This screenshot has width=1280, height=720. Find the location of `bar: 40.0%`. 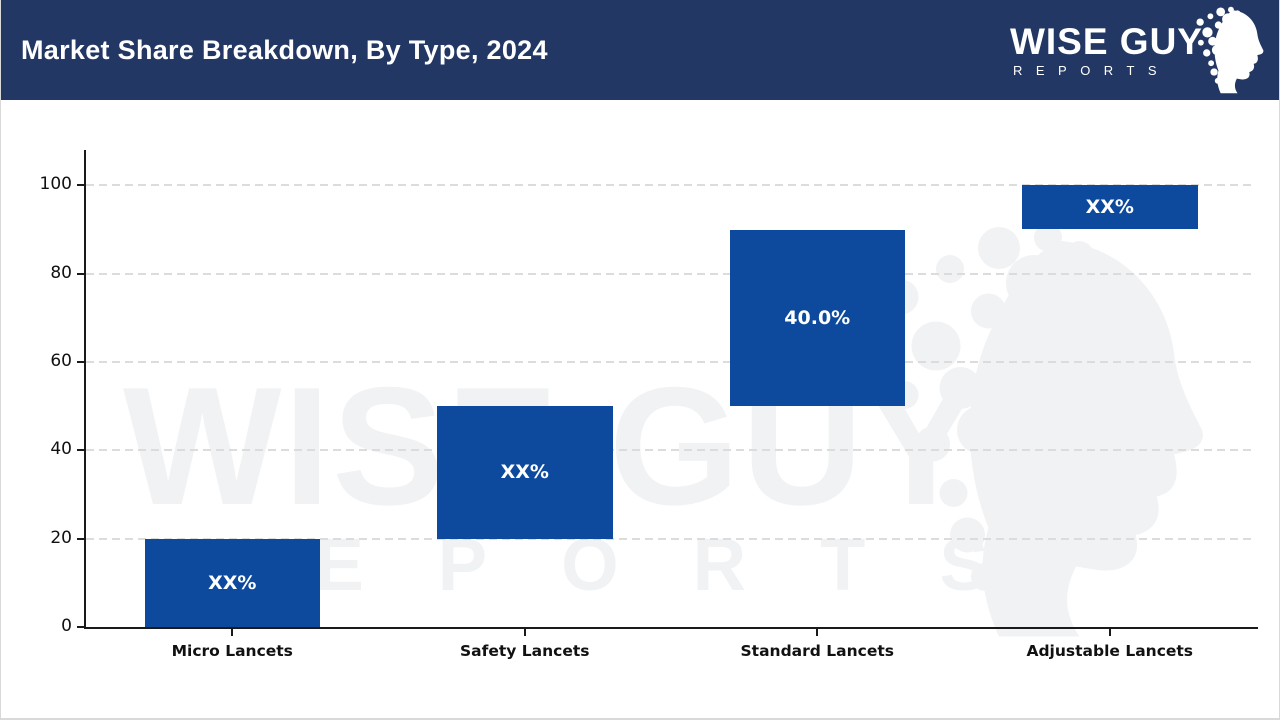

bar: 40.0% is located at coordinates (817, 318).